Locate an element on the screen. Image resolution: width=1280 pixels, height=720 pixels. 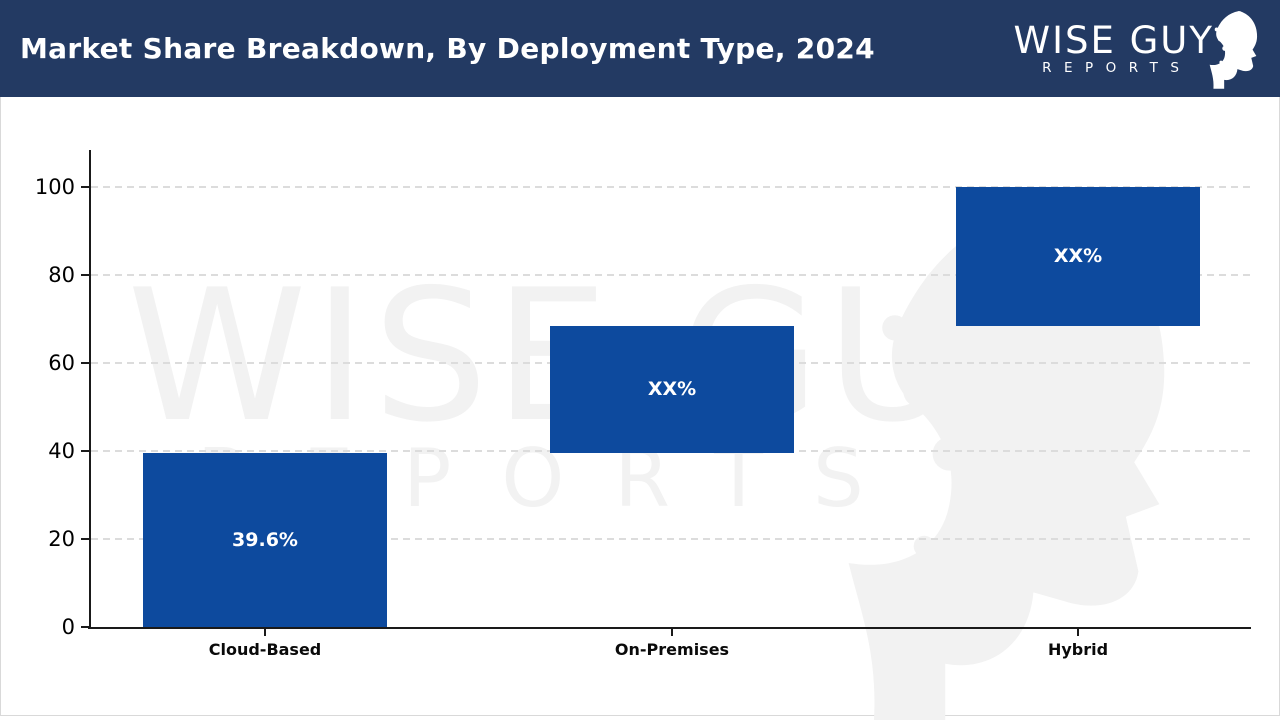
bar-value-label: 39.6% is located at coordinates (265, 539).